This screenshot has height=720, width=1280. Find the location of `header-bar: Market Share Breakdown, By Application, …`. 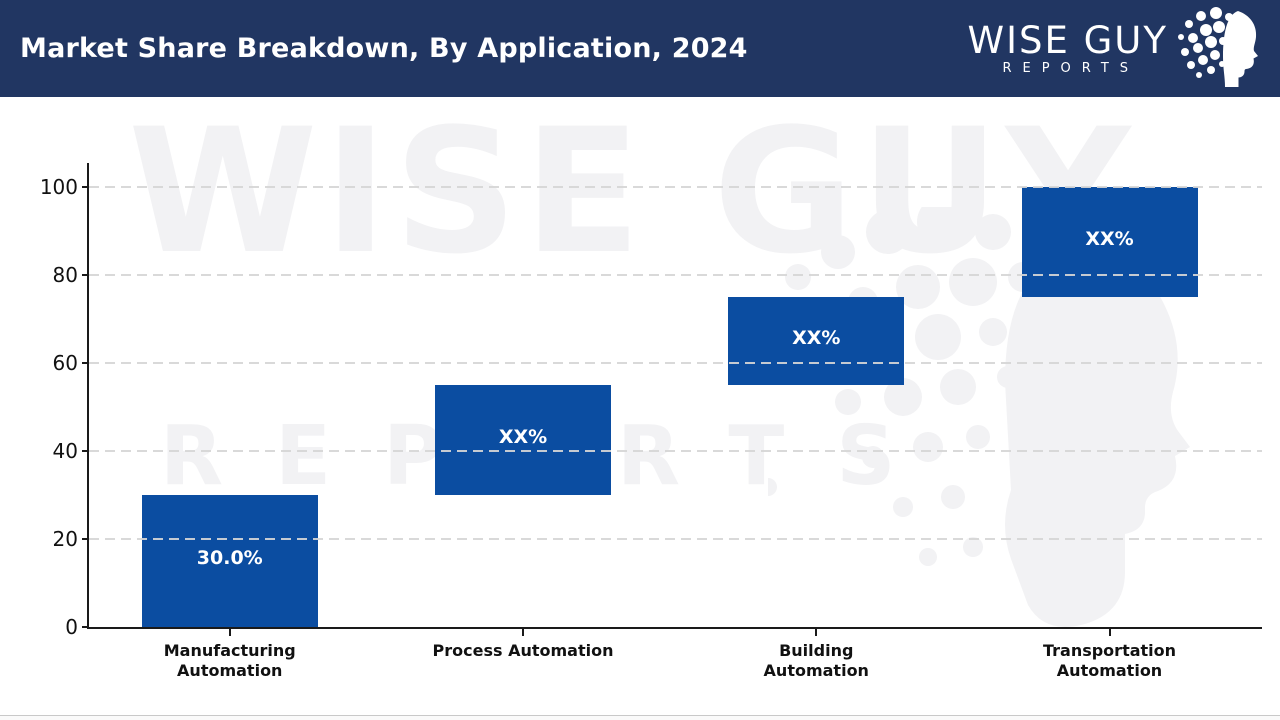

header-bar: Market Share Breakdown, By Application, … is located at coordinates (640, 48).